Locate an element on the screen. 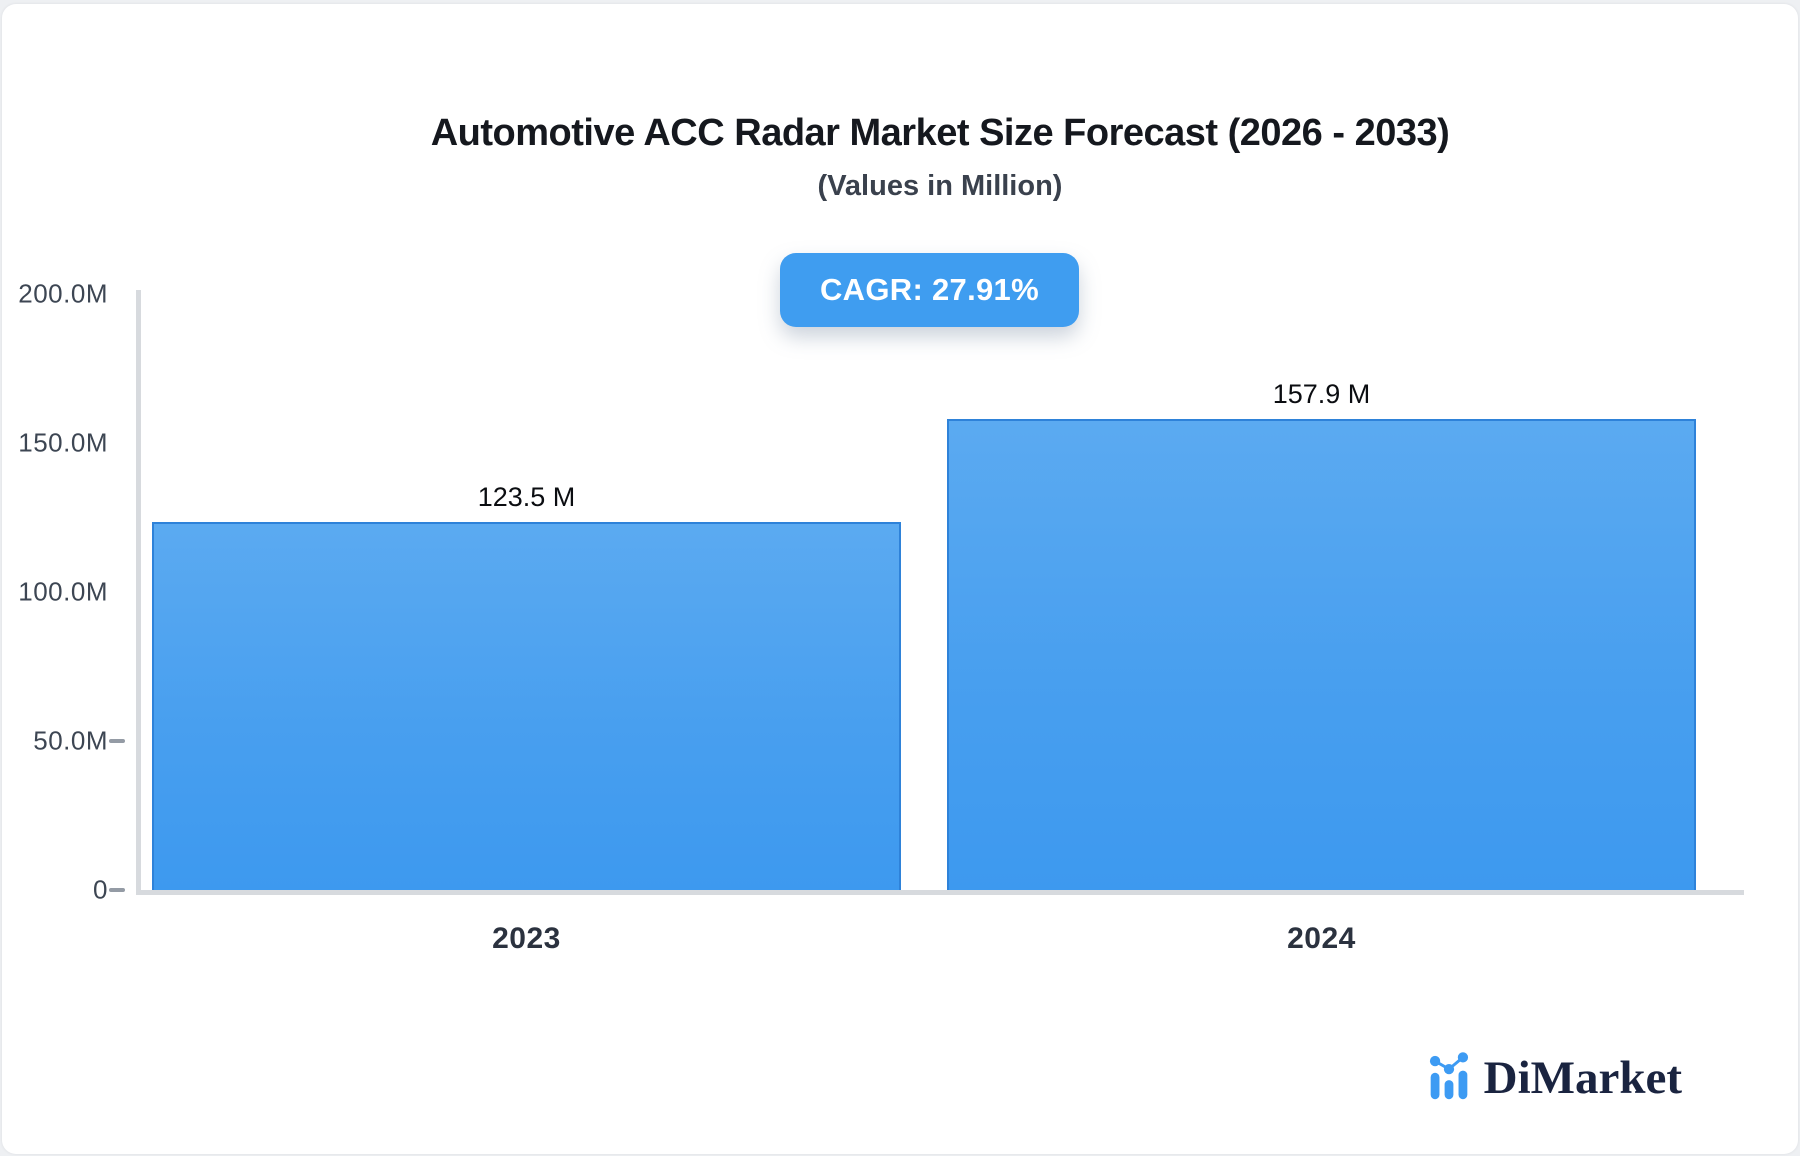  y-tick-label: 100.0M is located at coordinates (63, 591).